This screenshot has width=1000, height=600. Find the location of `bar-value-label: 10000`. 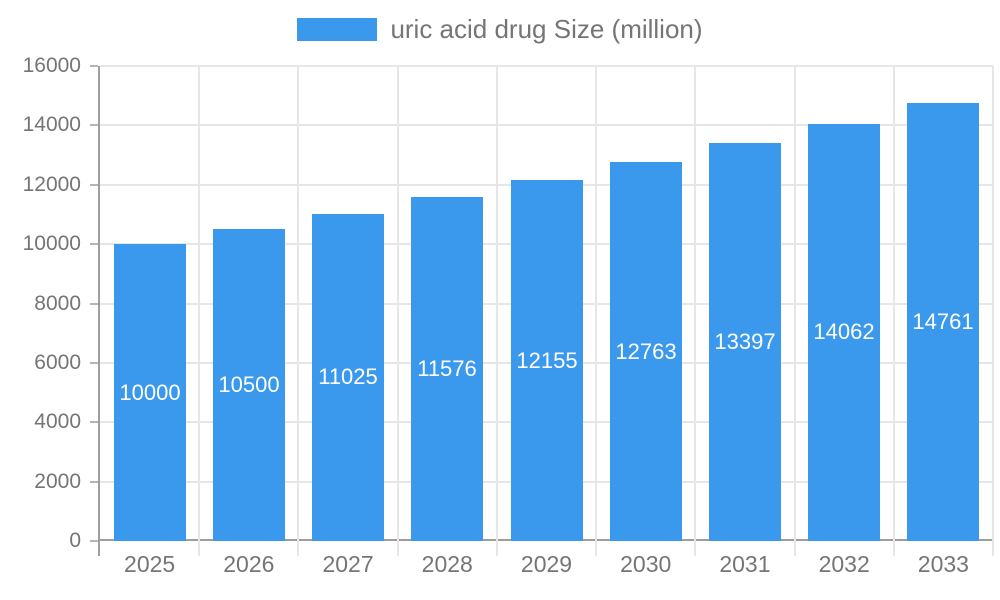

bar-value-label: 10000 is located at coordinates (150, 392).